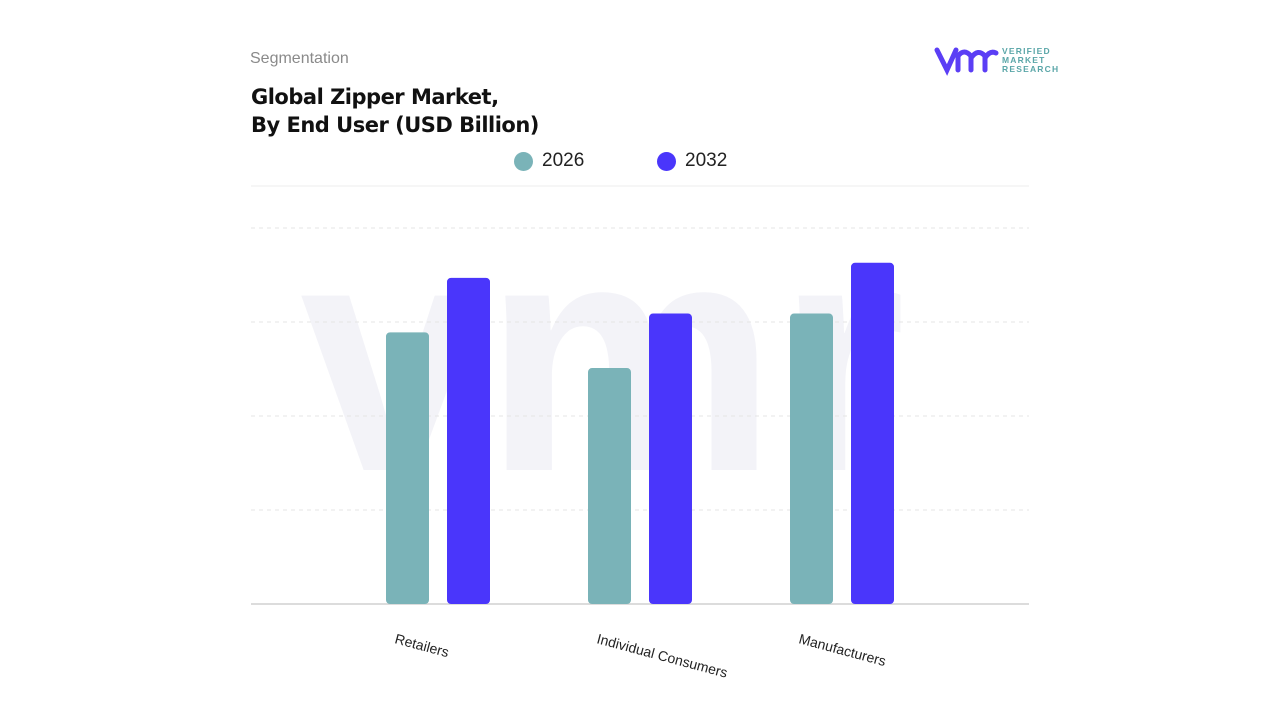  I want to click on bar-retailers-2026, so click(407, 468).